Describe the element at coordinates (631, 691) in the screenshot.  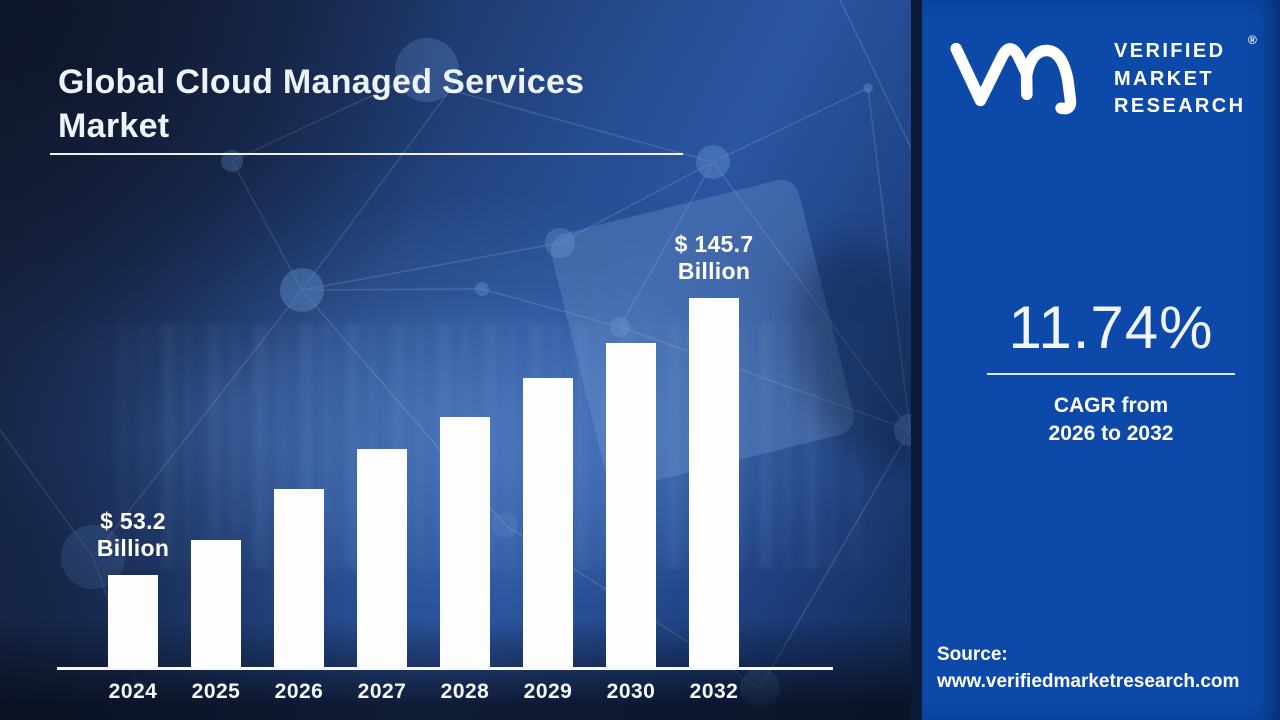
I see `x-axis-label-2030: 2030` at that location.